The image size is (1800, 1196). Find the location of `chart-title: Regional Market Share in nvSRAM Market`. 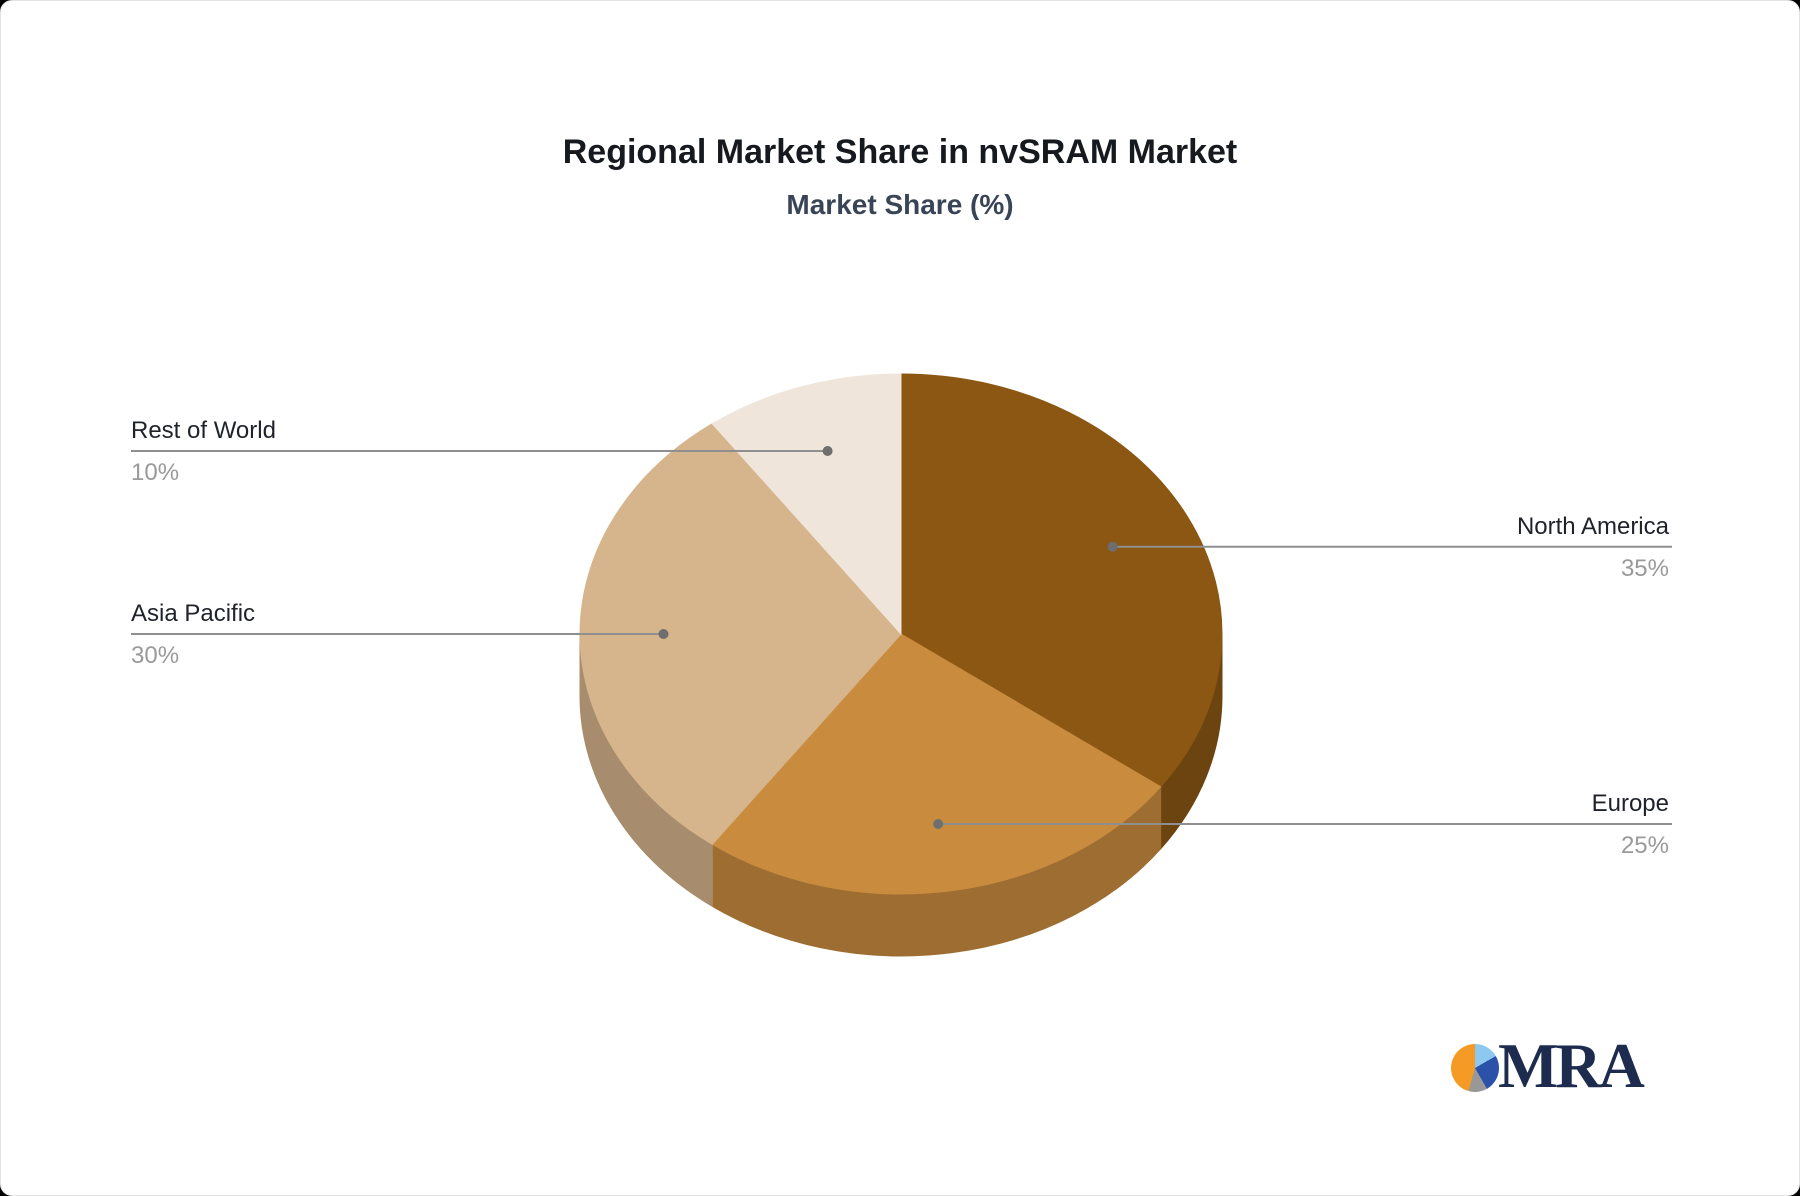

chart-title: Regional Market Share in nvSRAM Market is located at coordinates (900, 152).